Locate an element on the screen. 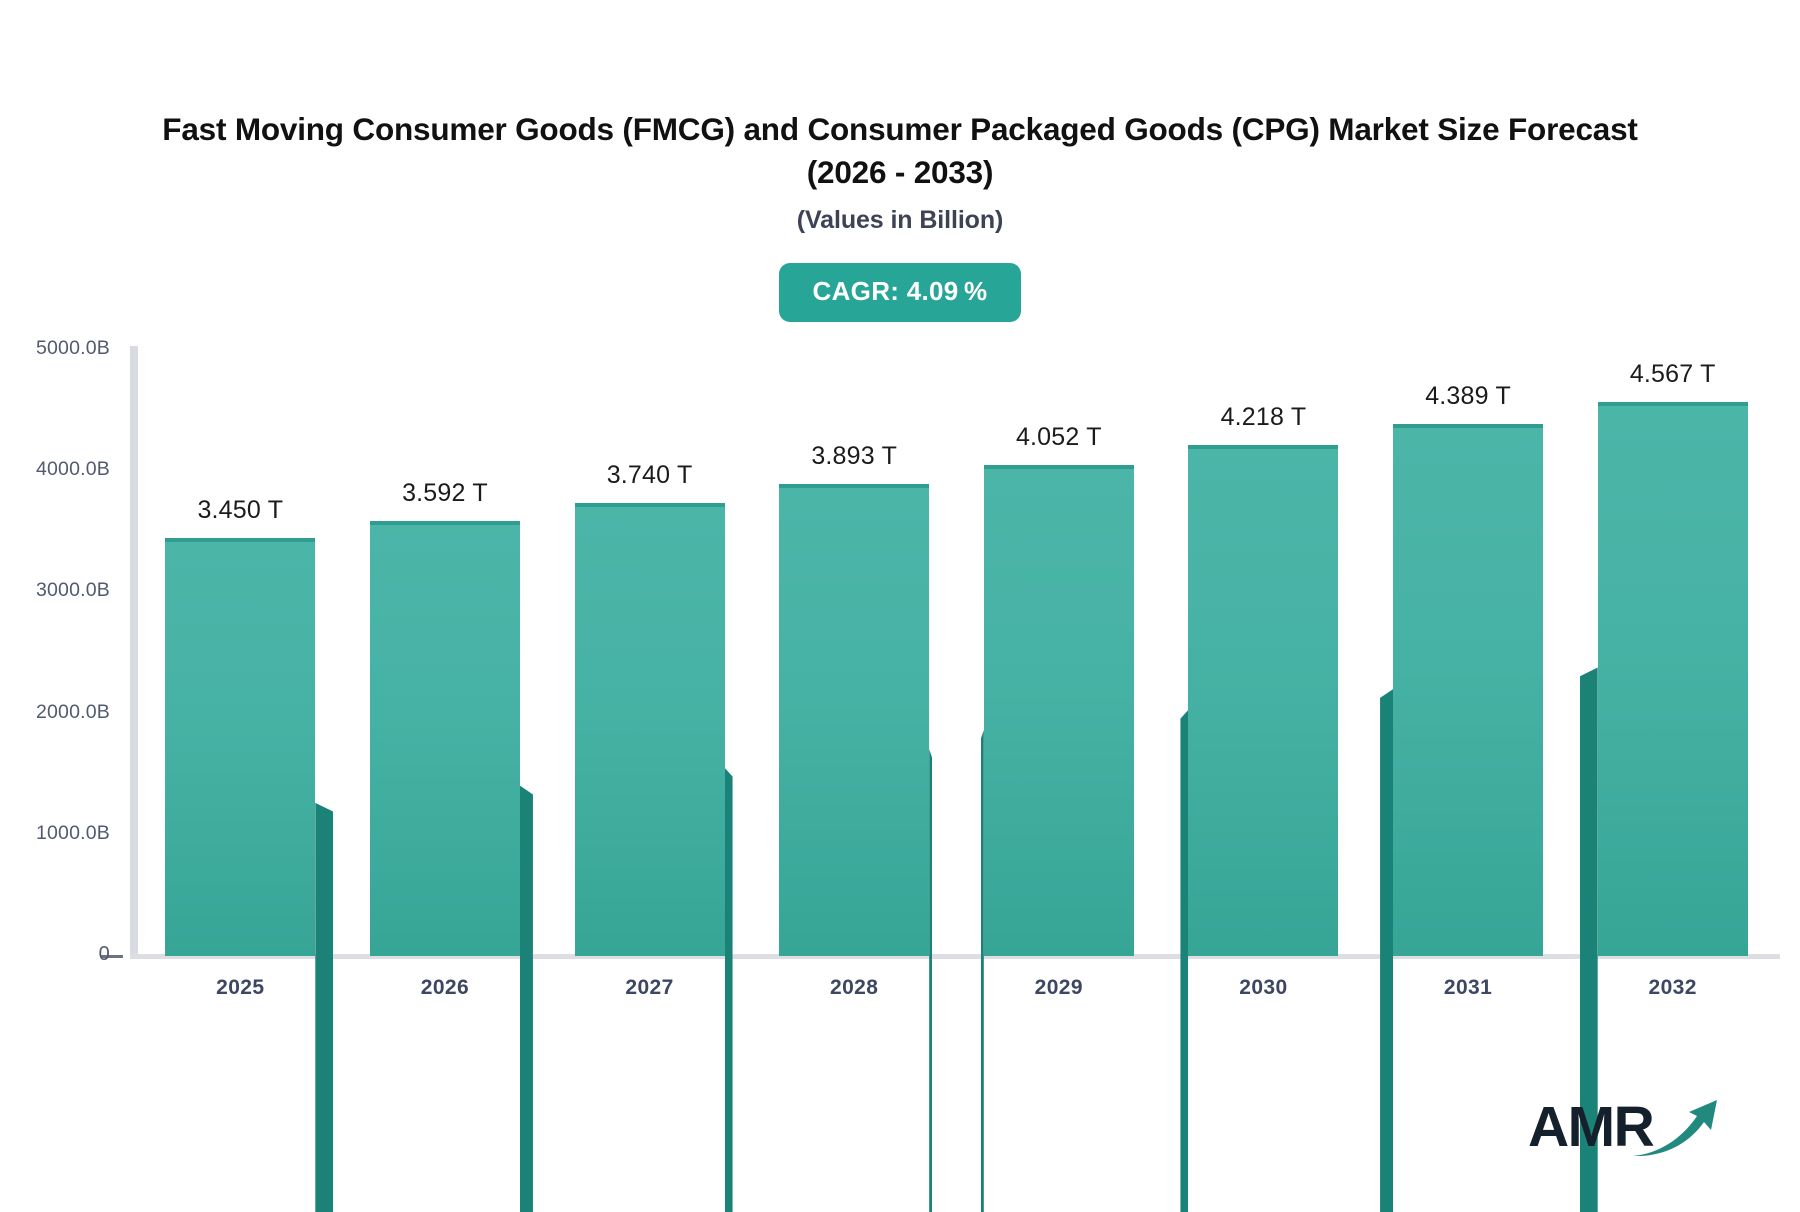 The image size is (1800, 1212). x-tick-label: 2031 is located at coordinates (1468, 987).